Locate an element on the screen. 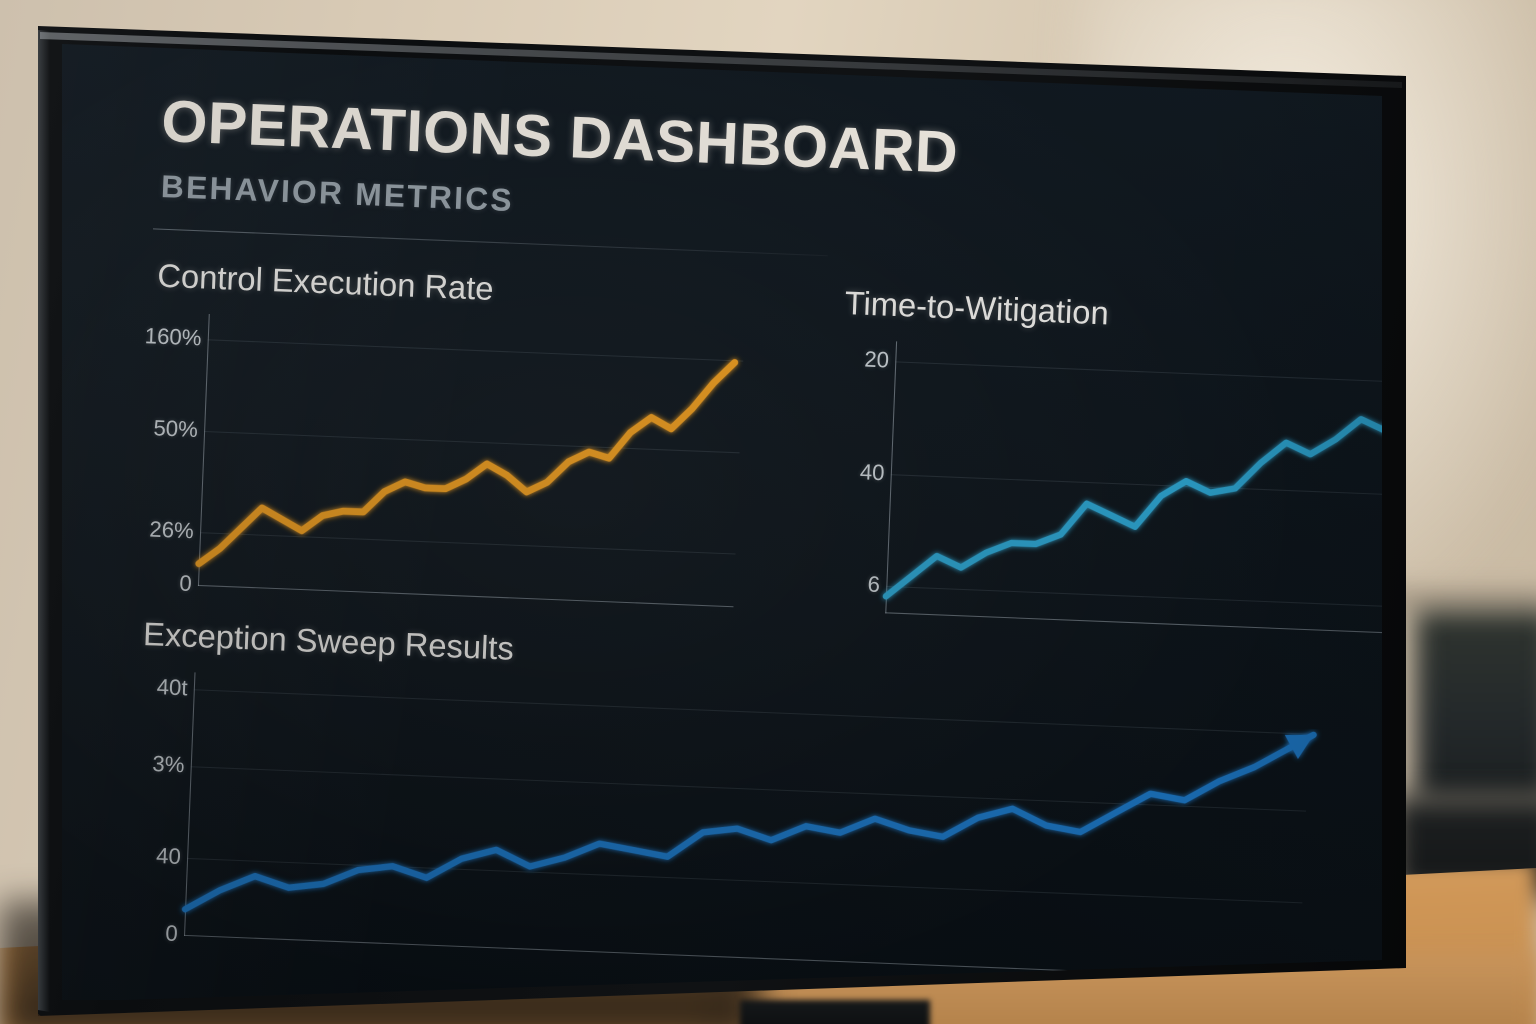 This screenshot has height=1024, width=1536. background-object is located at coordinates (1475, 705).